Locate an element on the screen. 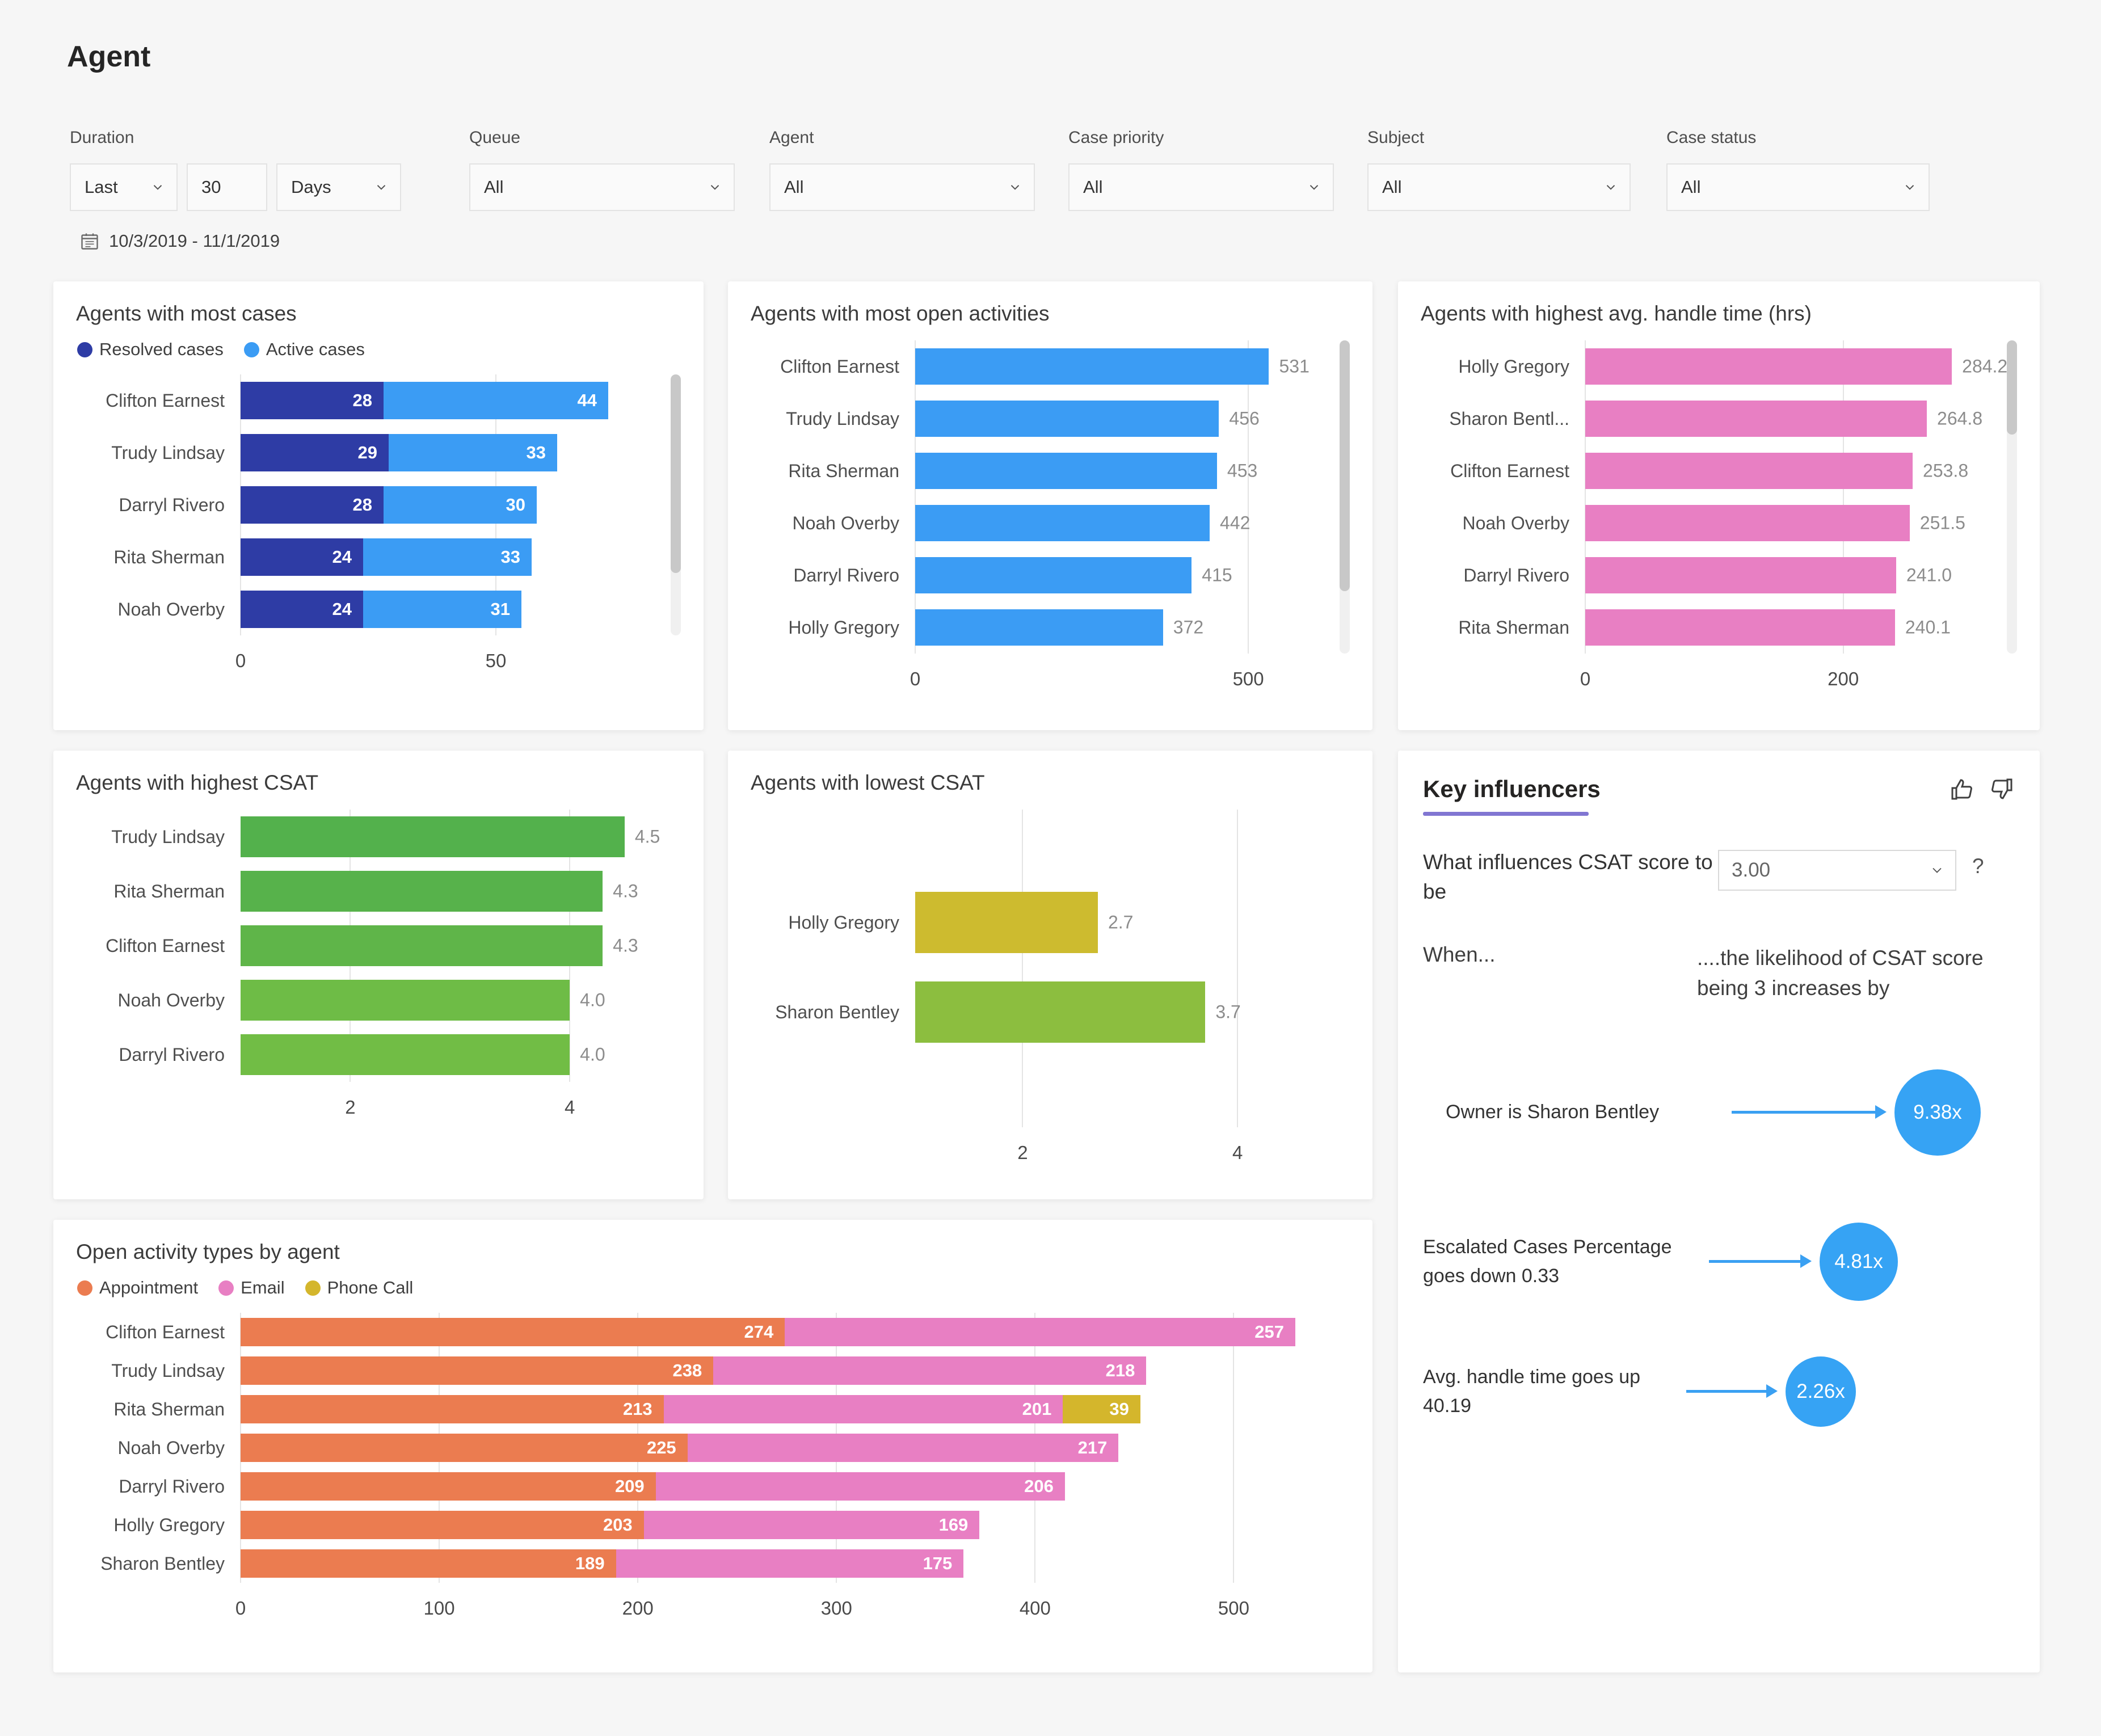 This screenshot has width=2101, height=1736. stacked-bar: 24 31 is located at coordinates (381, 609).